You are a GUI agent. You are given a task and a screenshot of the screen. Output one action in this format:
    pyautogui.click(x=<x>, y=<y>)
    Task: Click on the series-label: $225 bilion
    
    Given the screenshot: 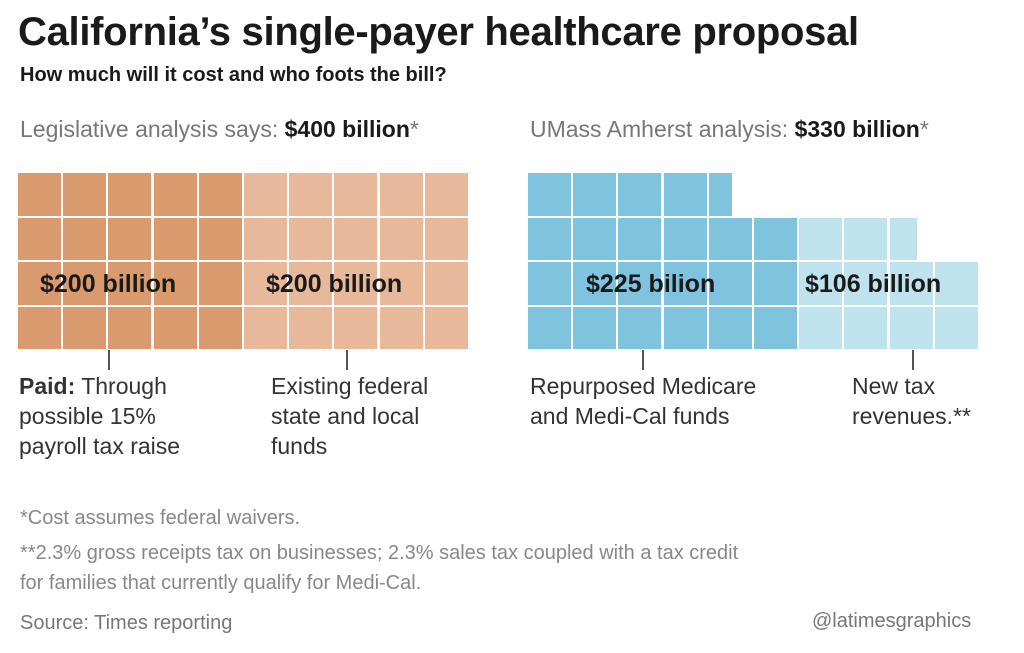 What is the action you would take?
    pyautogui.click(x=651, y=284)
    